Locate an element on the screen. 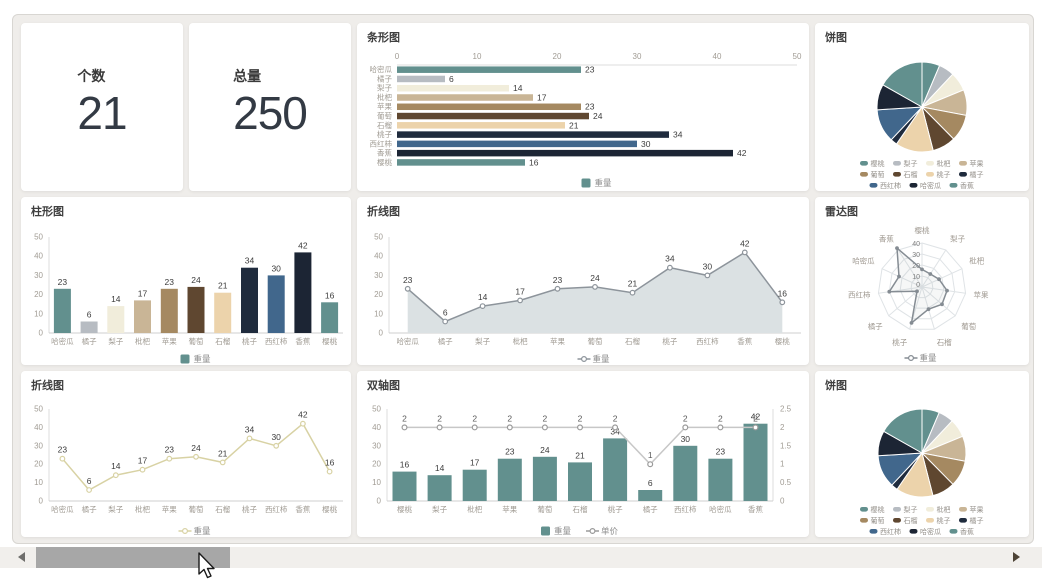 The image size is (1042, 580). svg-text: 梨子 is located at coordinates (958, 238).